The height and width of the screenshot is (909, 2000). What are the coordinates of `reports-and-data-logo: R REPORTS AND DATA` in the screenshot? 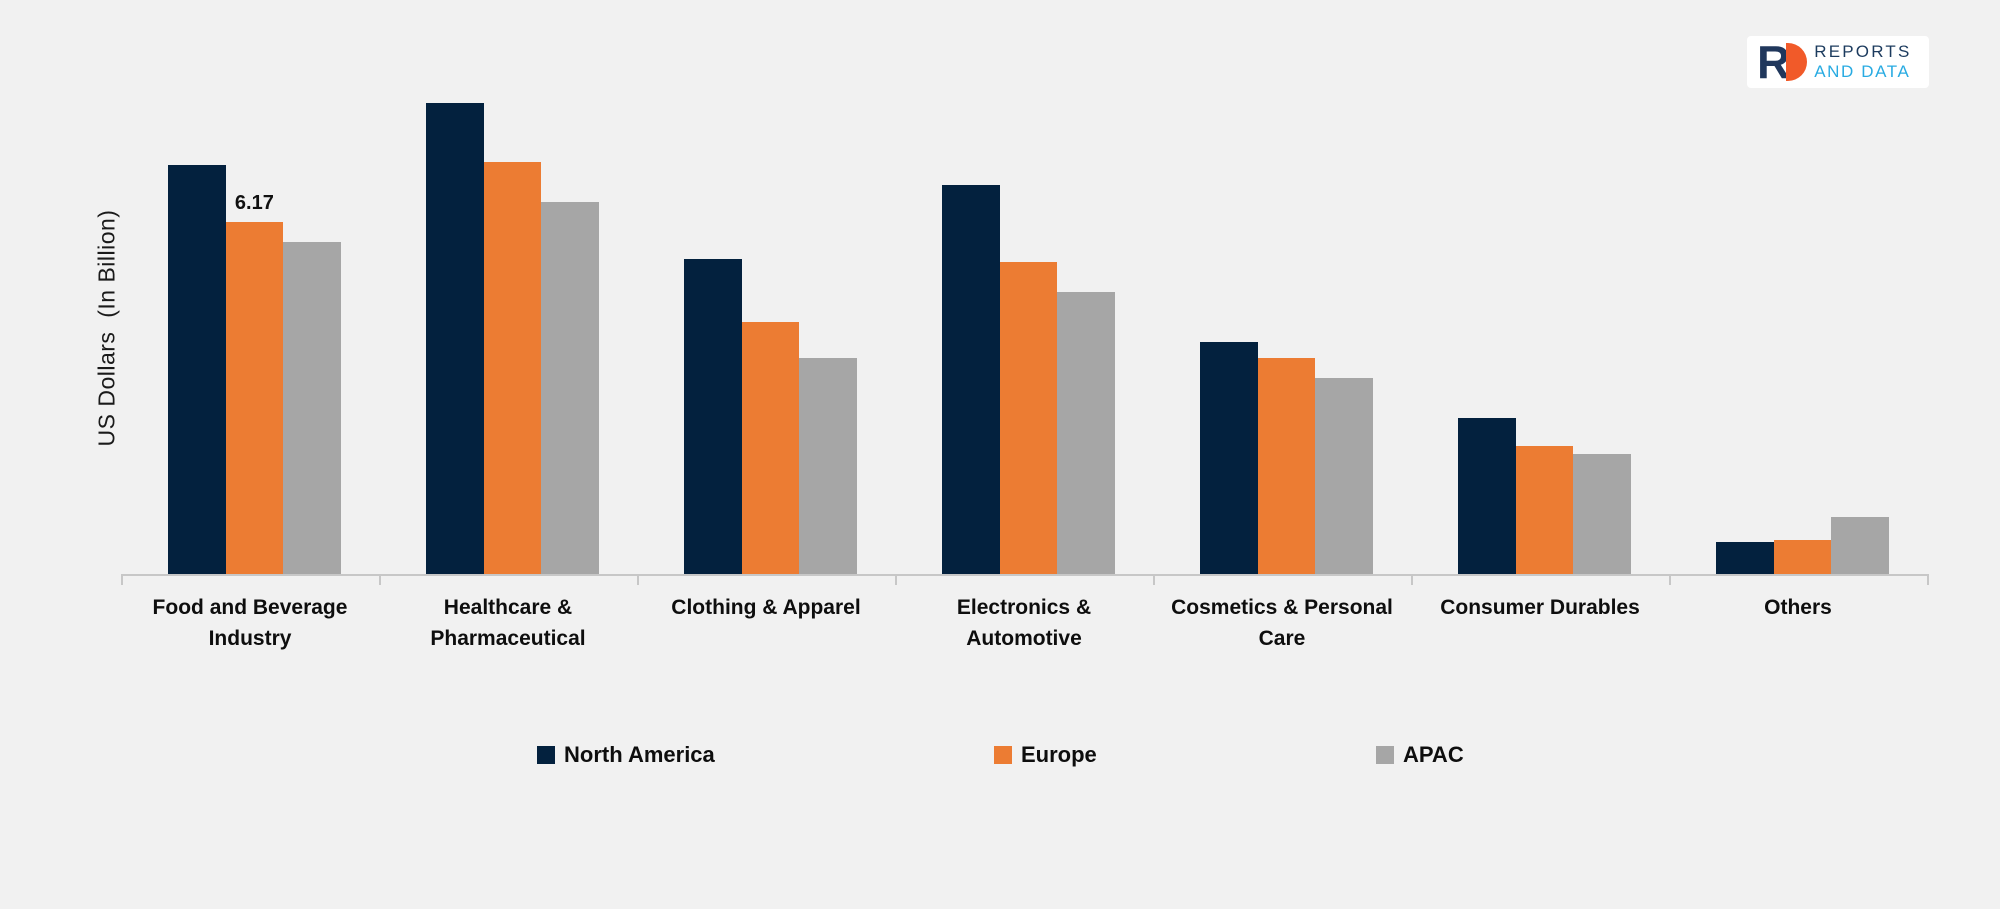 It's located at (1838, 62).